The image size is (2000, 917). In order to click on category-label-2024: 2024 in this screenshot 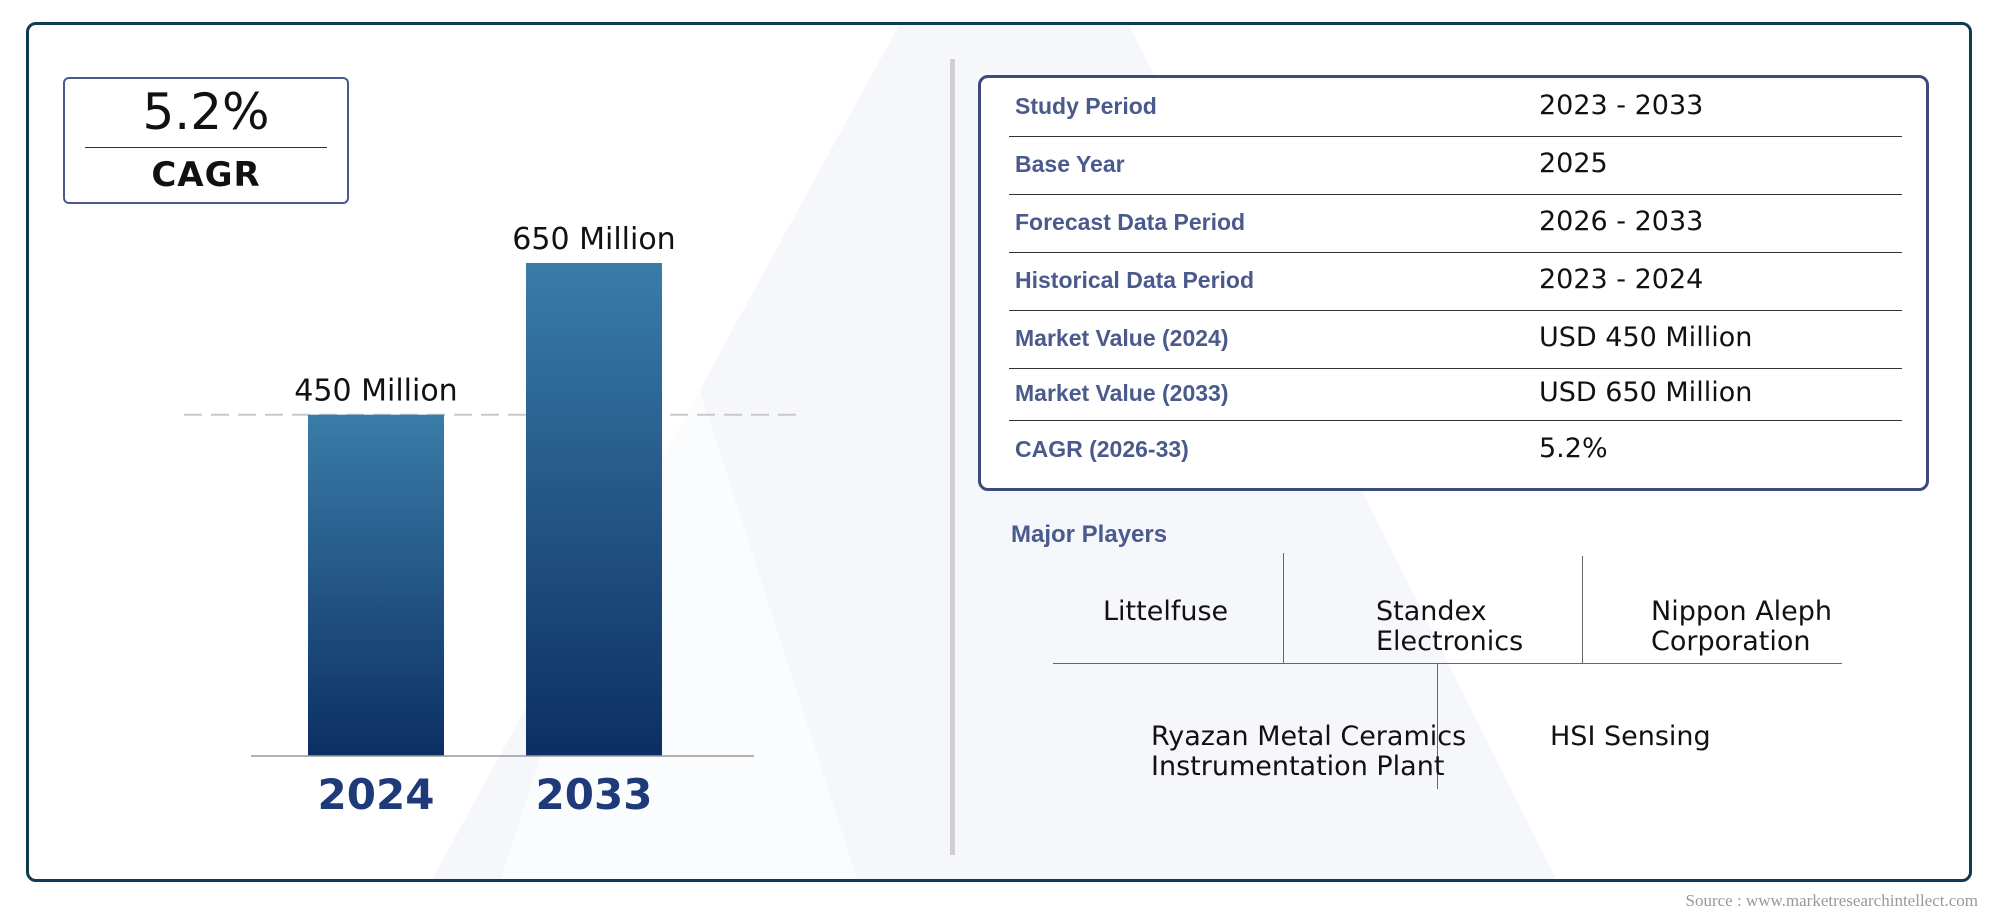, I will do `click(376, 794)`.